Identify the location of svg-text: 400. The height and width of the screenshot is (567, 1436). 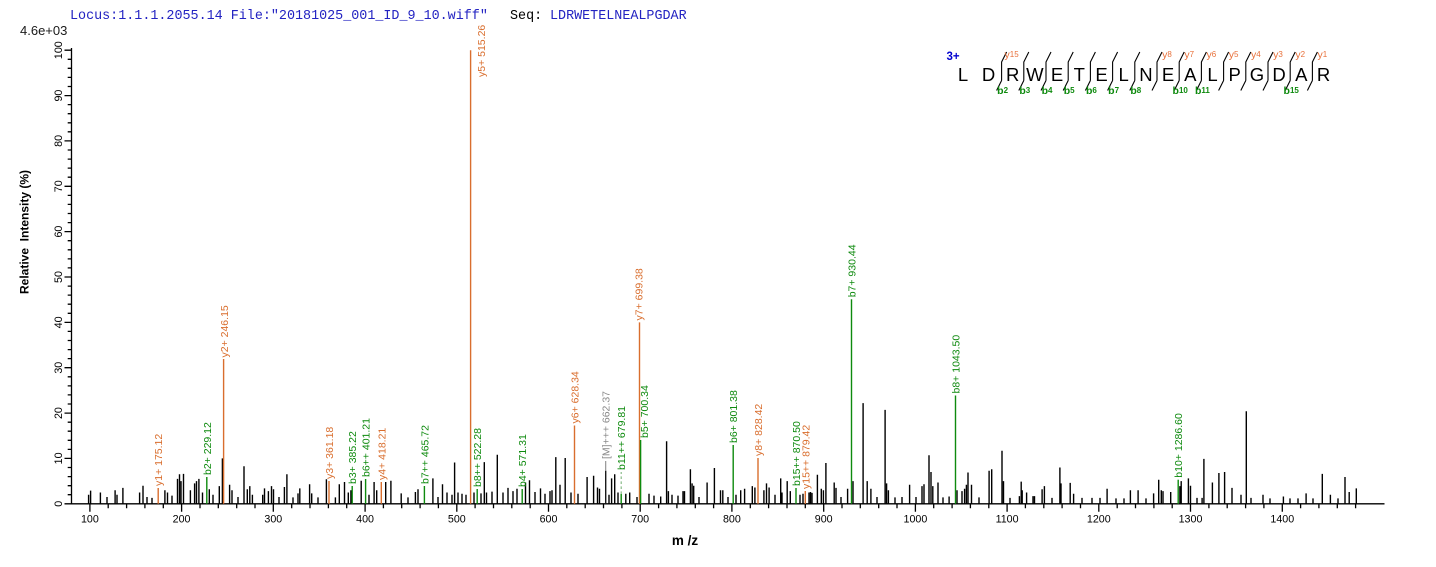
(365, 520).